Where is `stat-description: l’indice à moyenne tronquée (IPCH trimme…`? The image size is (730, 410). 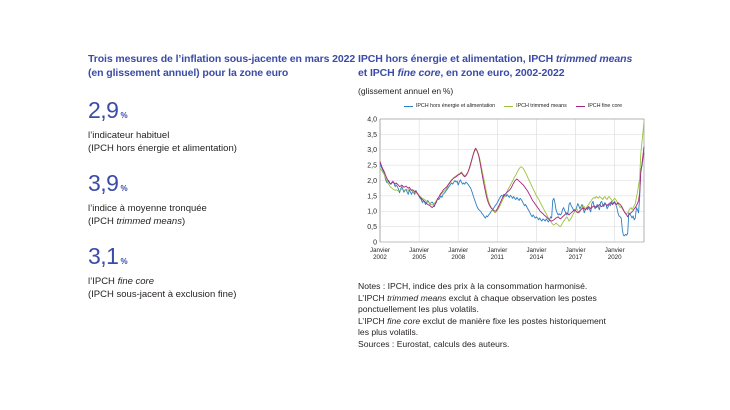 stat-description: l’indice à moyenne tronquée (IPCH trimme… is located at coordinates (213, 215).